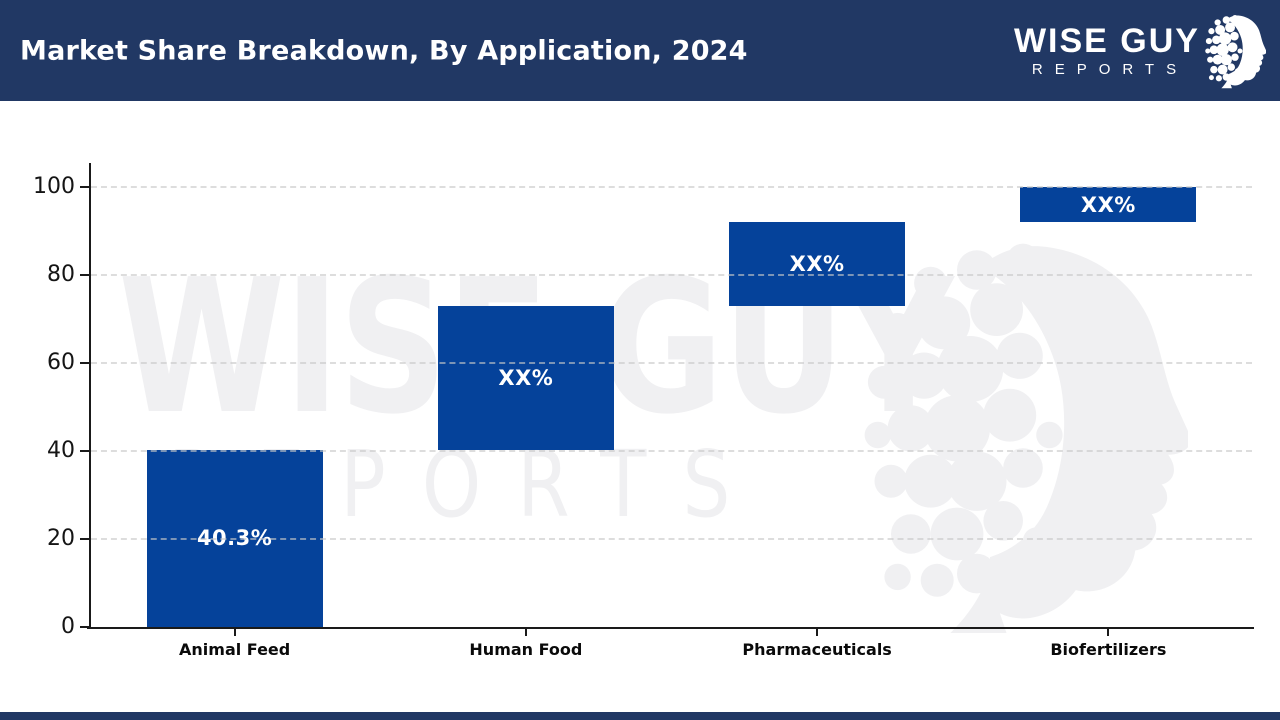 The image size is (1280, 720). I want to click on x-axis-category-label: Biofertilizers, so click(1108, 649).